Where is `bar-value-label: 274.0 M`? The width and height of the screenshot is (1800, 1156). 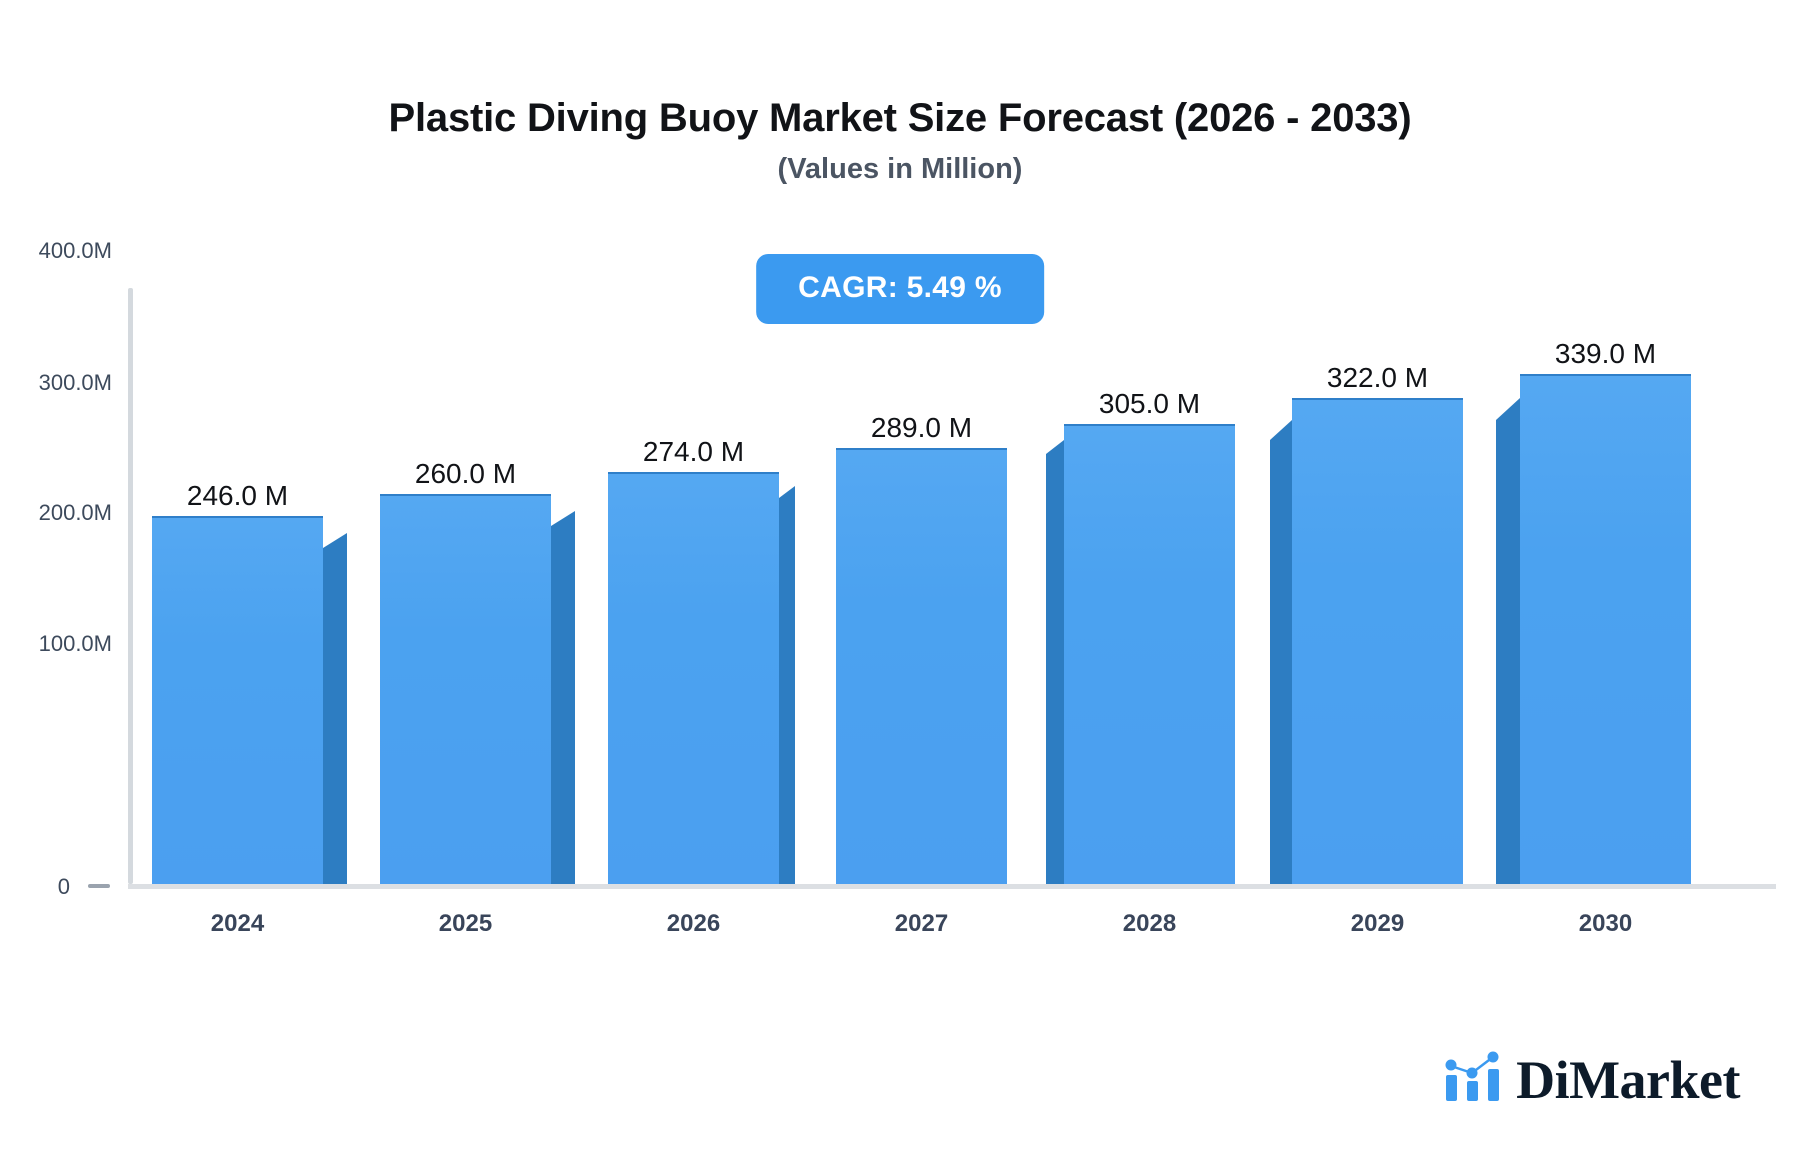
bar-value-label: 274.0 M is located at coordinates (693, 451).